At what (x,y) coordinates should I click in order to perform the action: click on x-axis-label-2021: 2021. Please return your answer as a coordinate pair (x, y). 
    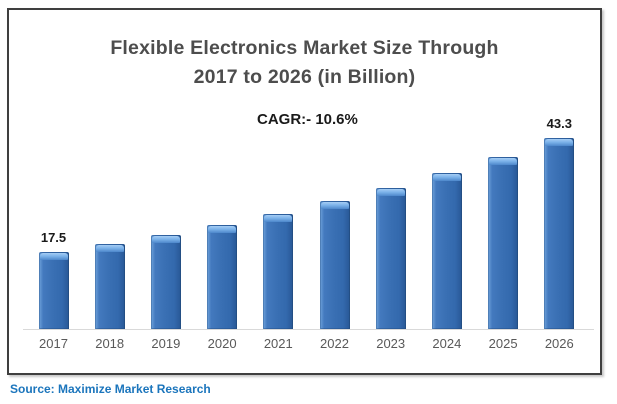
    Looking at the image, I should click on (278, 343).